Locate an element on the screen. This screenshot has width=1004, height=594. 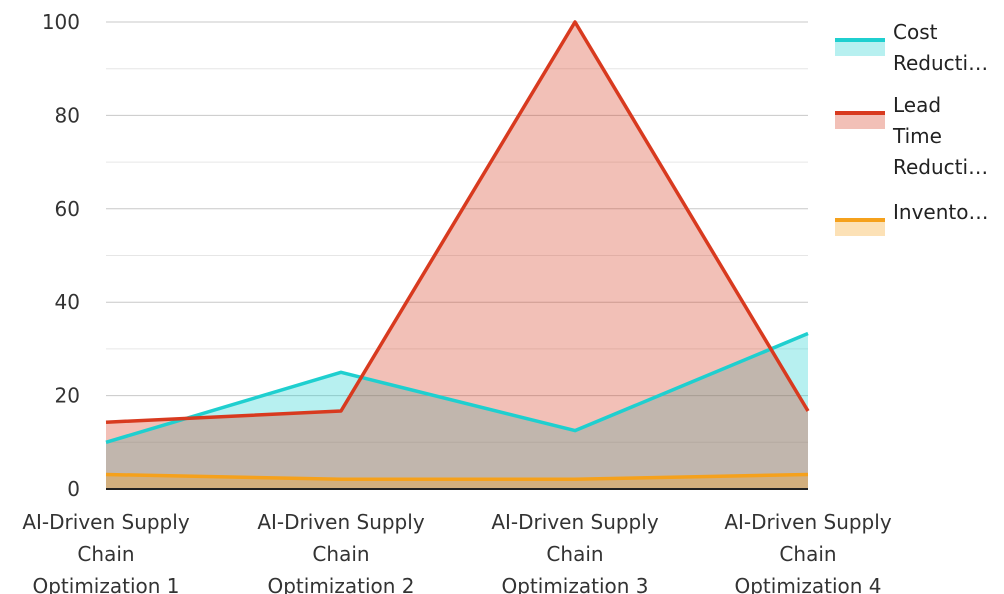
y-tick-label: 100 is located at coordinates (61, 22).